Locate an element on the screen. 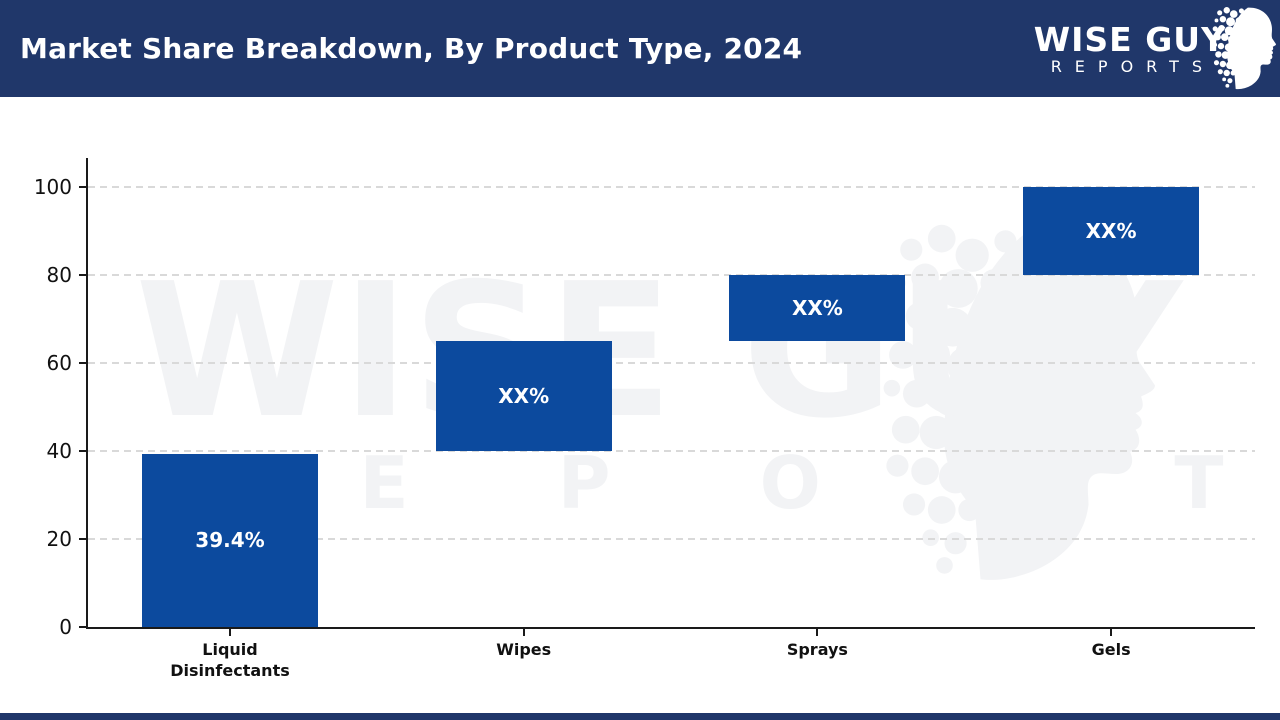  x-category-label-line: Disinfectants is located at coordinates (230, 670).